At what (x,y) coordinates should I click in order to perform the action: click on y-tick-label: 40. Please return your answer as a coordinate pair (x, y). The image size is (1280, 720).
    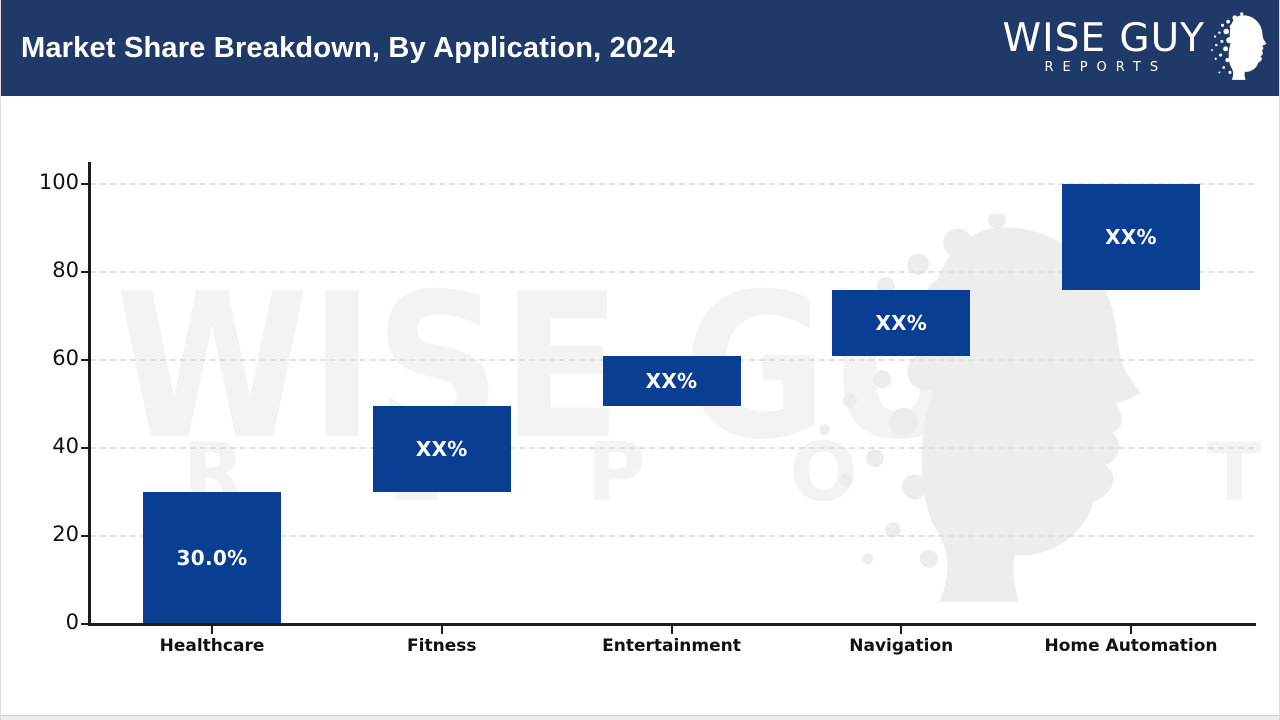
    Looking at the image, I should click on (65, 446).